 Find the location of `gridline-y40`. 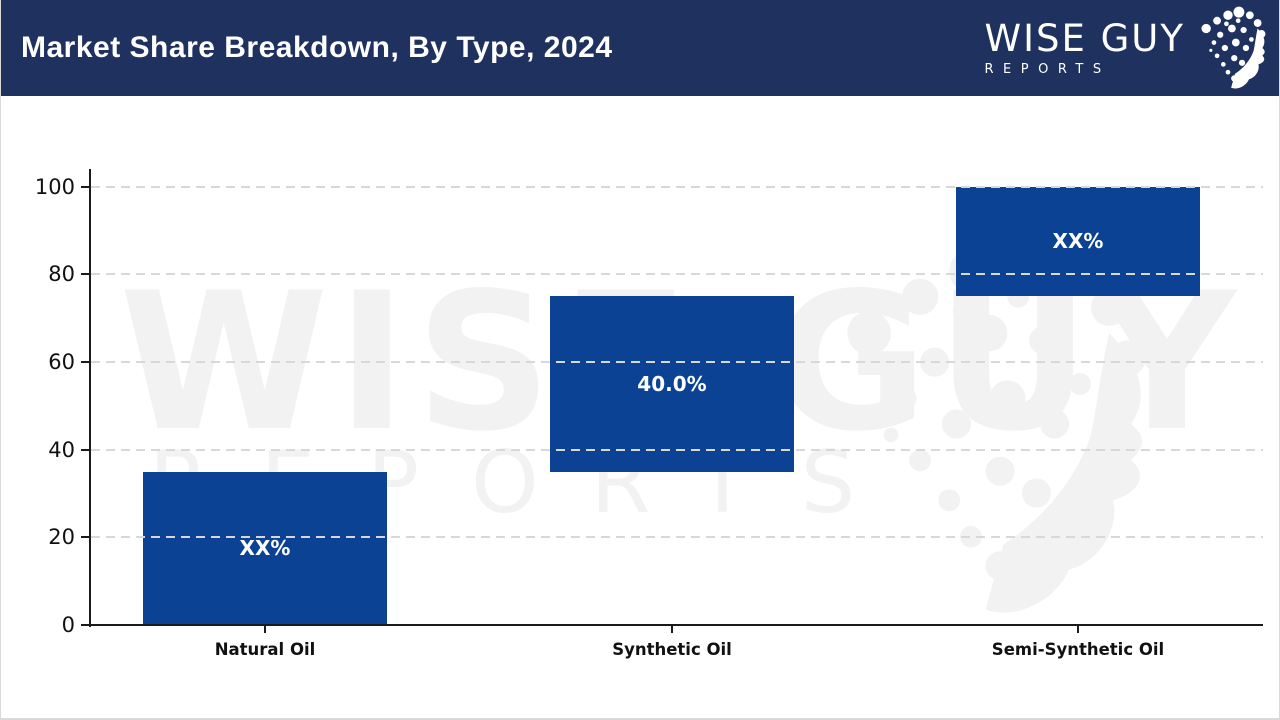

gridline-y40 is located at coordinates (677, 449).